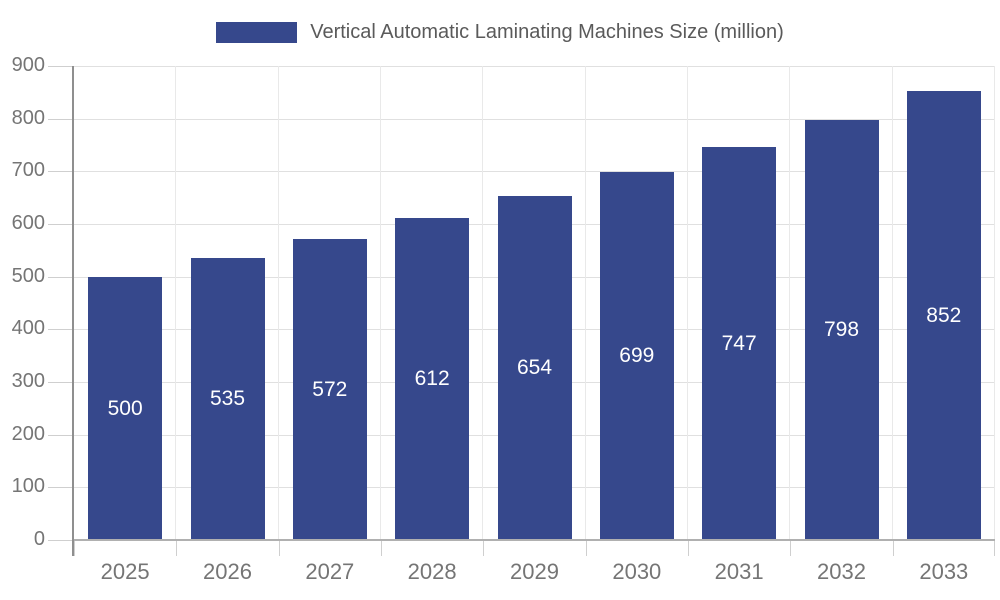 This screenshot has height=600, width=1000. I want to click on bar-value-label: 572, so click(330, 389).